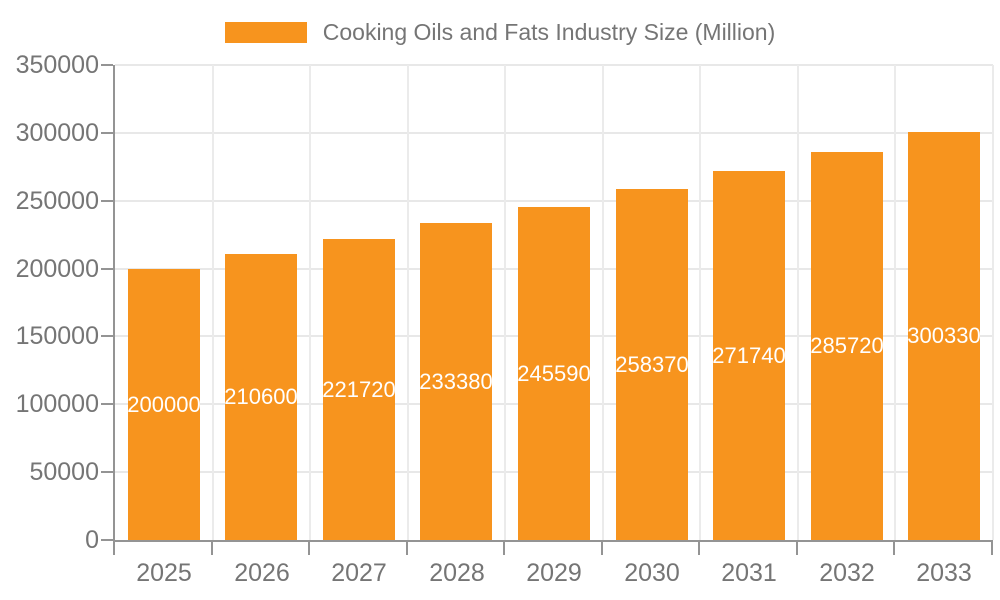 This screenshot has height=600, width=1000. What do you see at coordinates (554, 373) in the screenshot?
I see `bar-2029` at bounding box center [554, 373].